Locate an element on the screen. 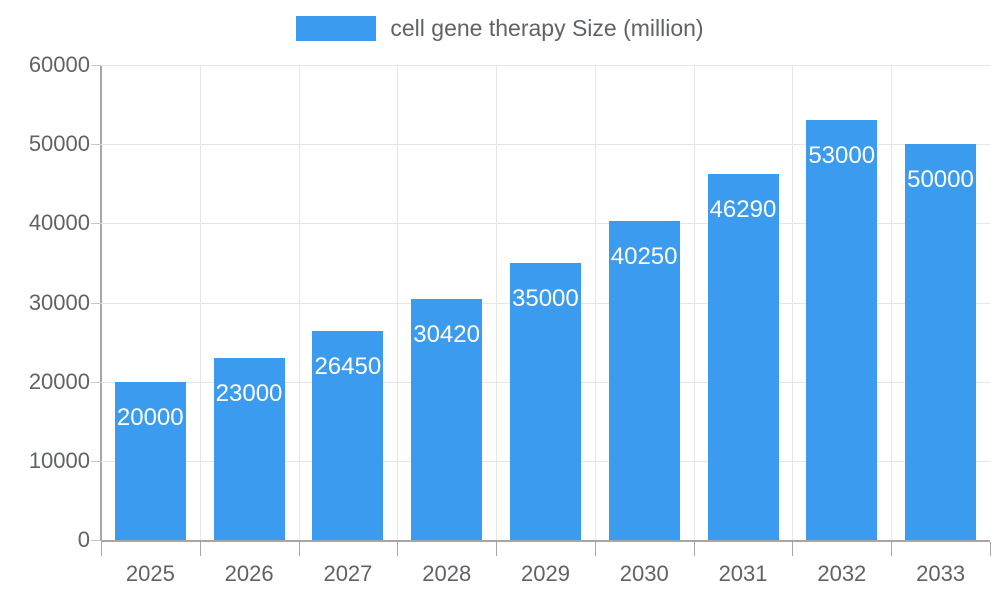 Image resolution: width=1000 pixels, height=600 pixels. legend-swatch-icon is located at coordinates (336, 28).